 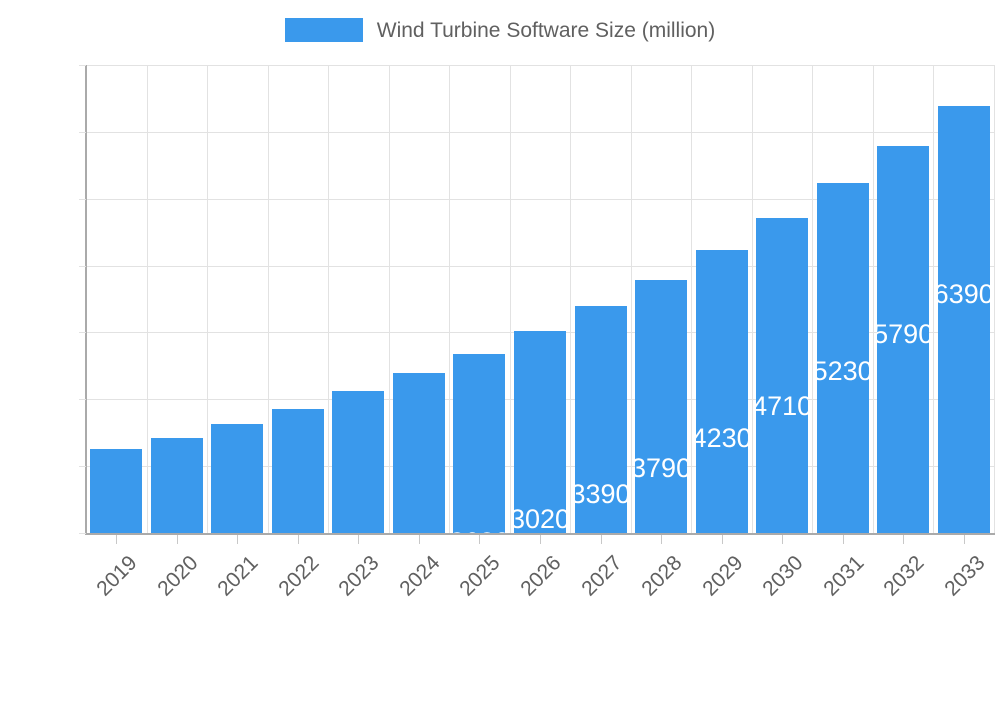 I want to click on bar-value-label: 6390, so click(x=963, y=293).